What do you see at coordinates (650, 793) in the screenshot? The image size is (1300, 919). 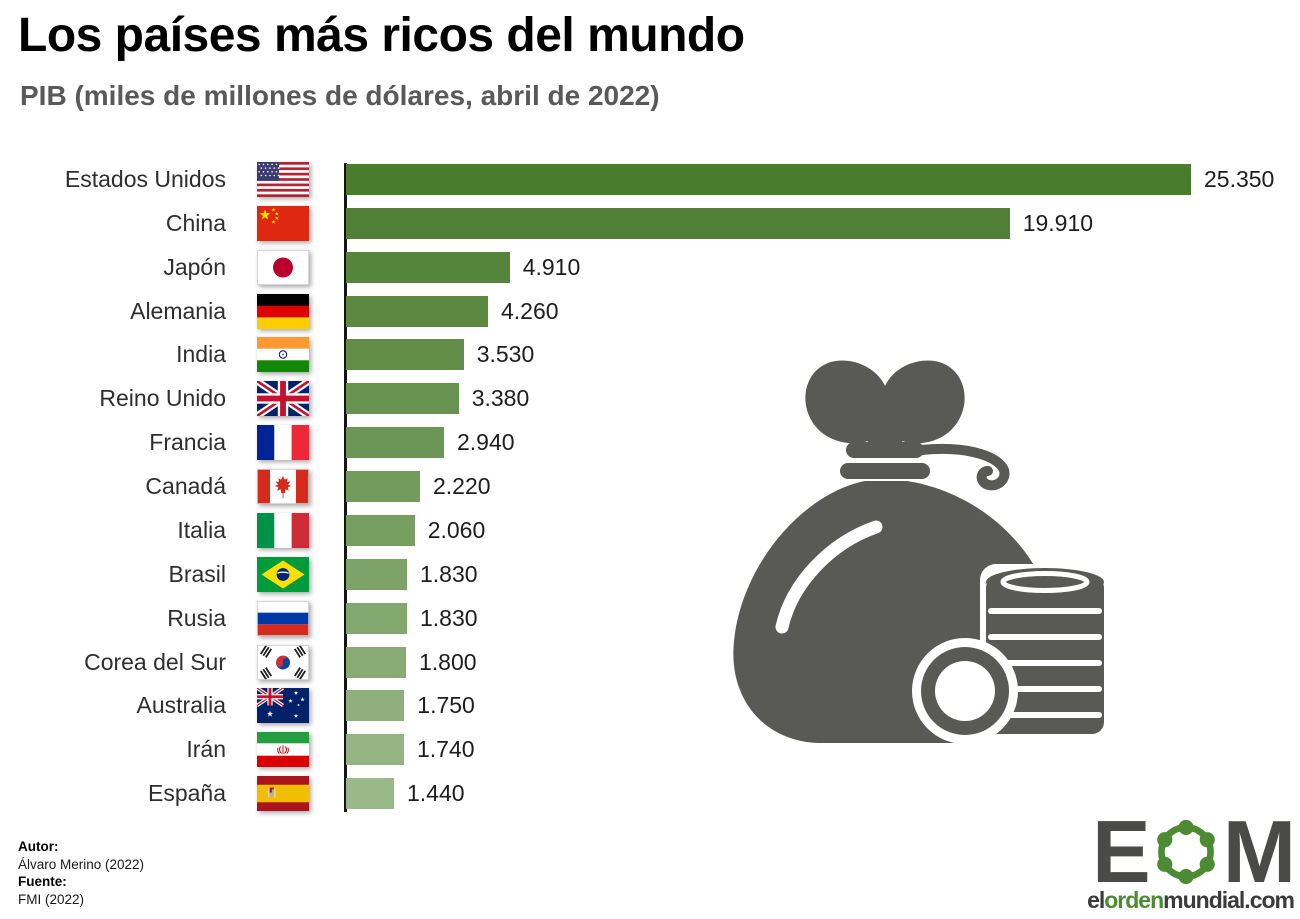 I see `chart-row: España 1.440` at bounding box center [650, 793].